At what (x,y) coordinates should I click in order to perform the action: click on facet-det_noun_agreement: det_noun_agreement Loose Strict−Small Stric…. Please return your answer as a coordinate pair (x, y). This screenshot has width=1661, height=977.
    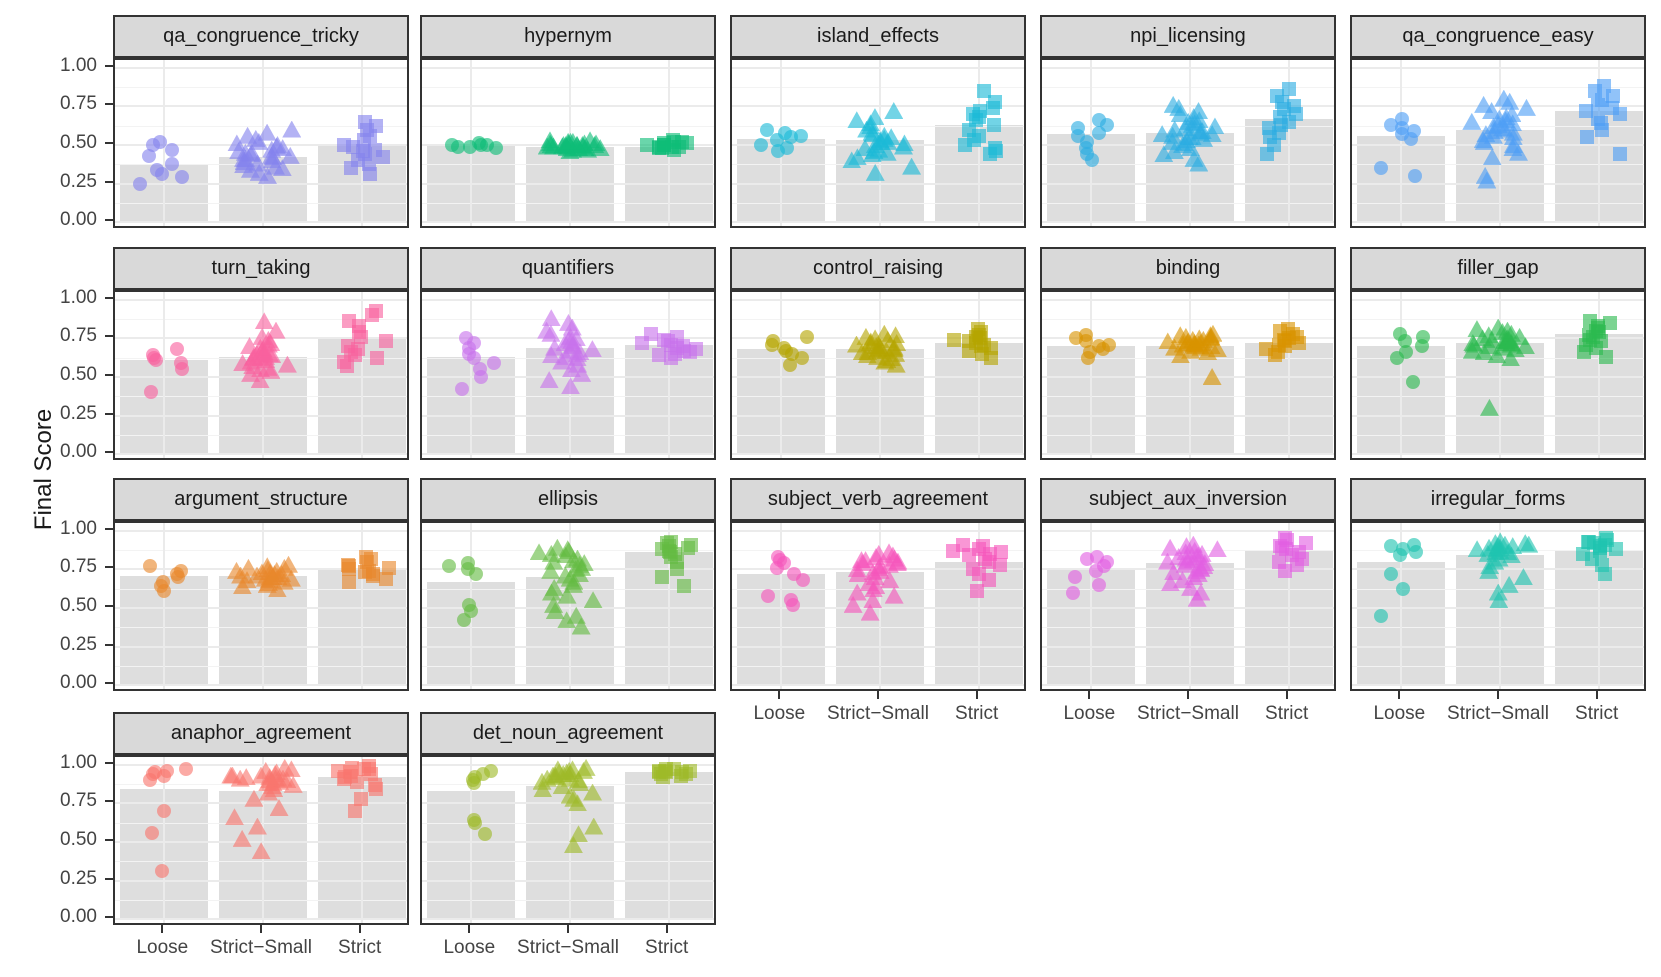
    Looking at the image, I should click on (568, 843).